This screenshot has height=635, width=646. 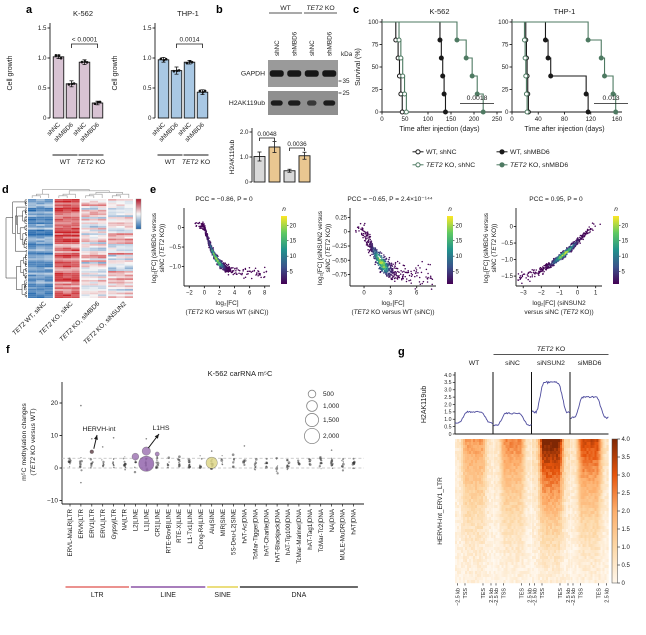 I want to click on panel-label-a: a, so click(x=29, y=10).